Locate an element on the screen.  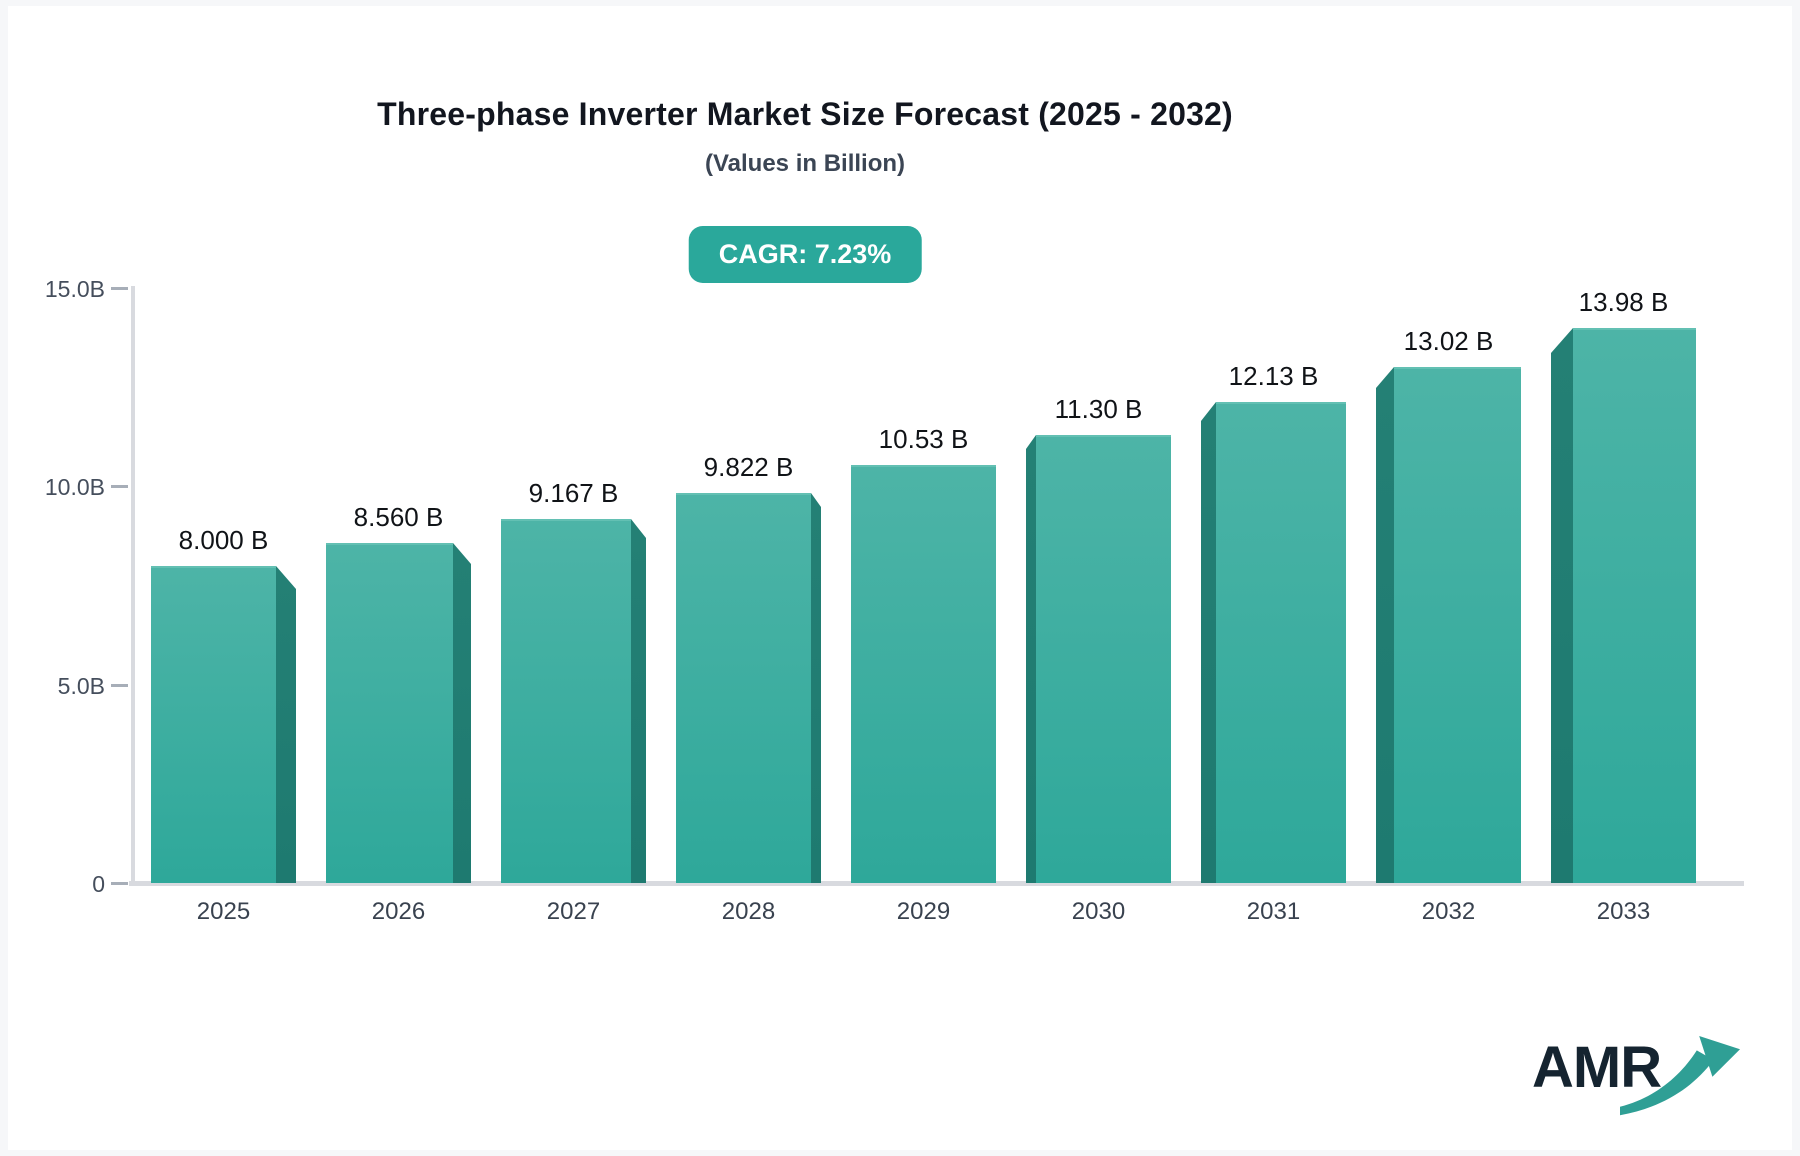
bar-2029 is located at coordinates (923, 674).